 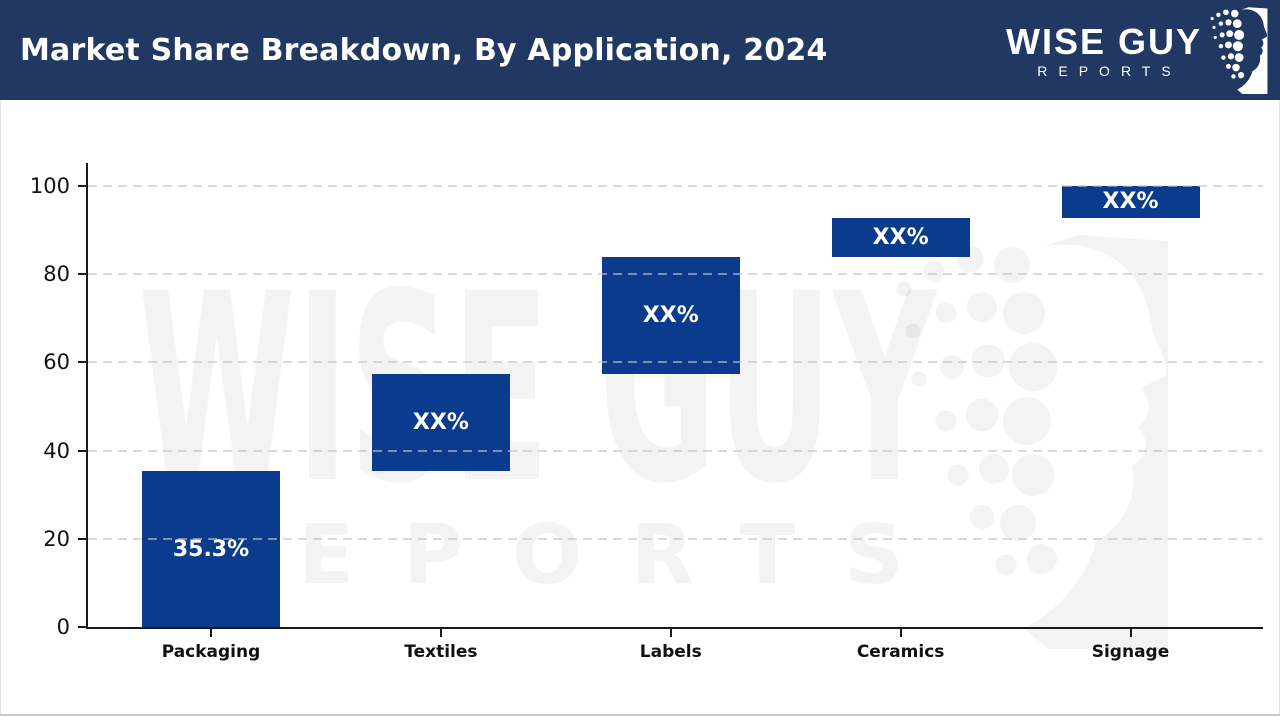 What do you see at coordinates (441, 652) in the screenshot?
I see `x-category-label-textiles: Textiles` at bounding box center [441, 652].